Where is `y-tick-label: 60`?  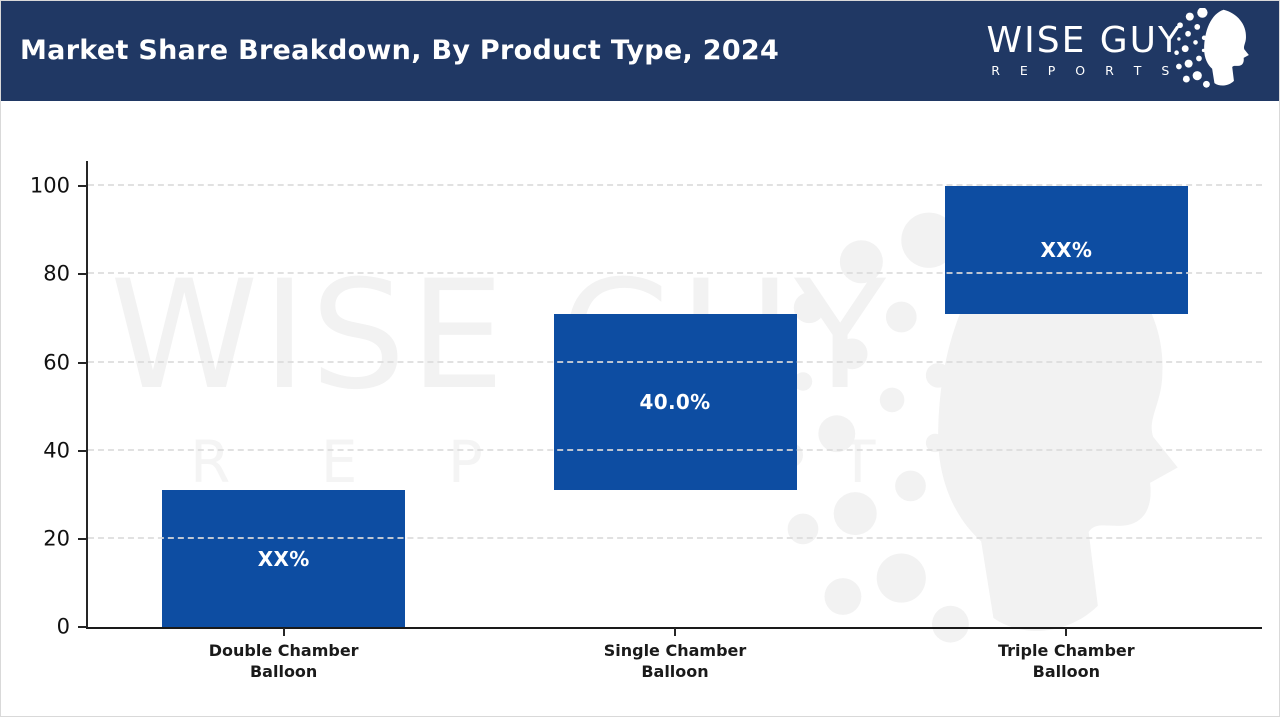
y-tick-label: 60 is located at coordinates (56, 362).